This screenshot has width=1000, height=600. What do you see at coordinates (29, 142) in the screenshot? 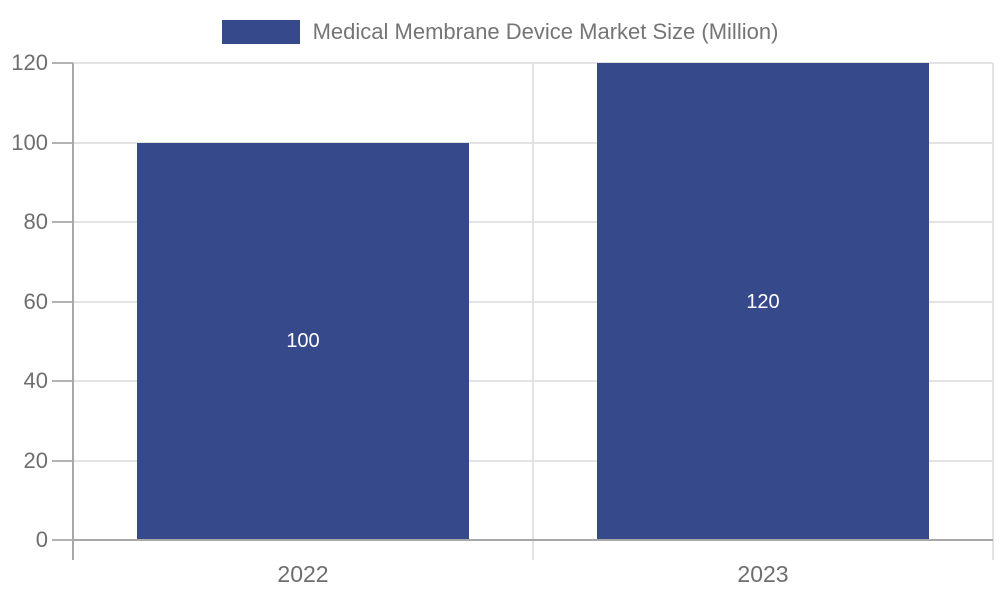
I see `y-axis-tick-label: 100` at bounding box center [29, 142].